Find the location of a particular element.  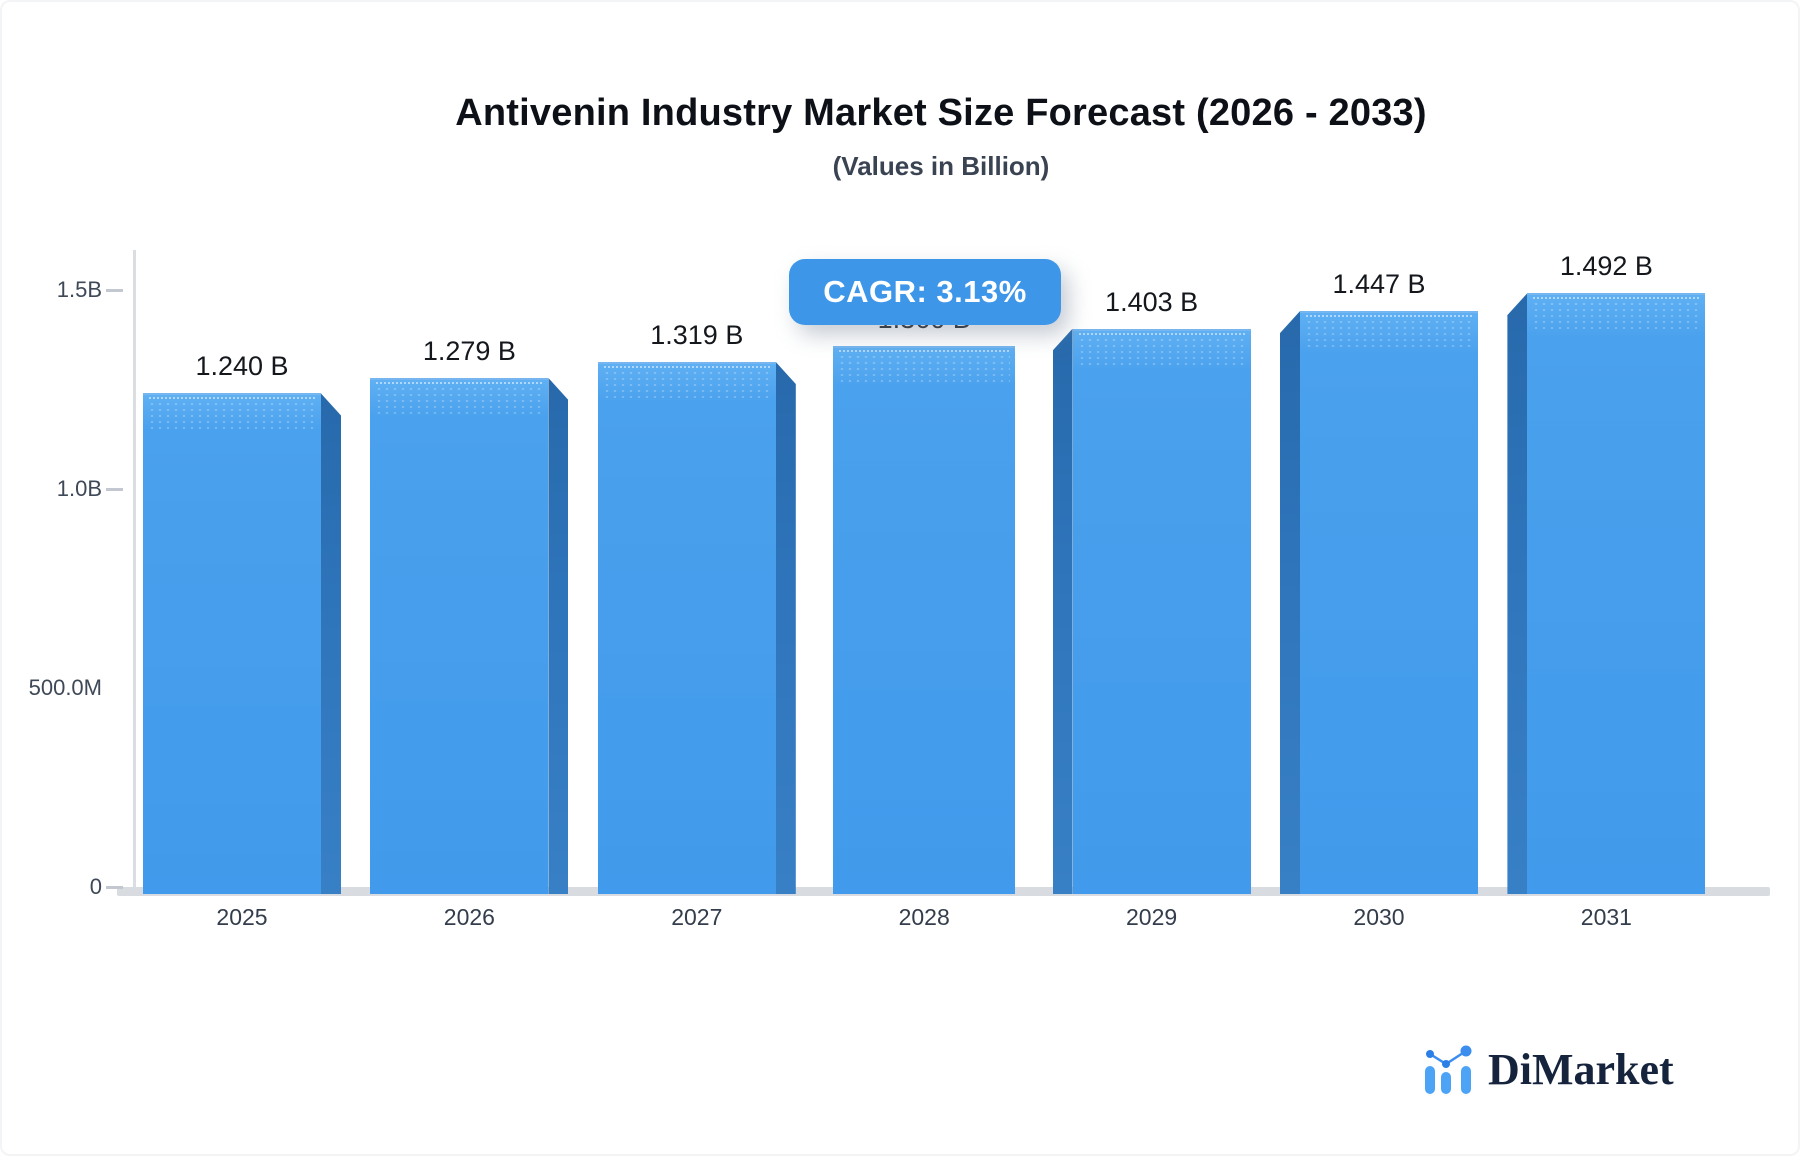

cagr-badge: CAGR: 3.13% is located at coordinates (925, 292).